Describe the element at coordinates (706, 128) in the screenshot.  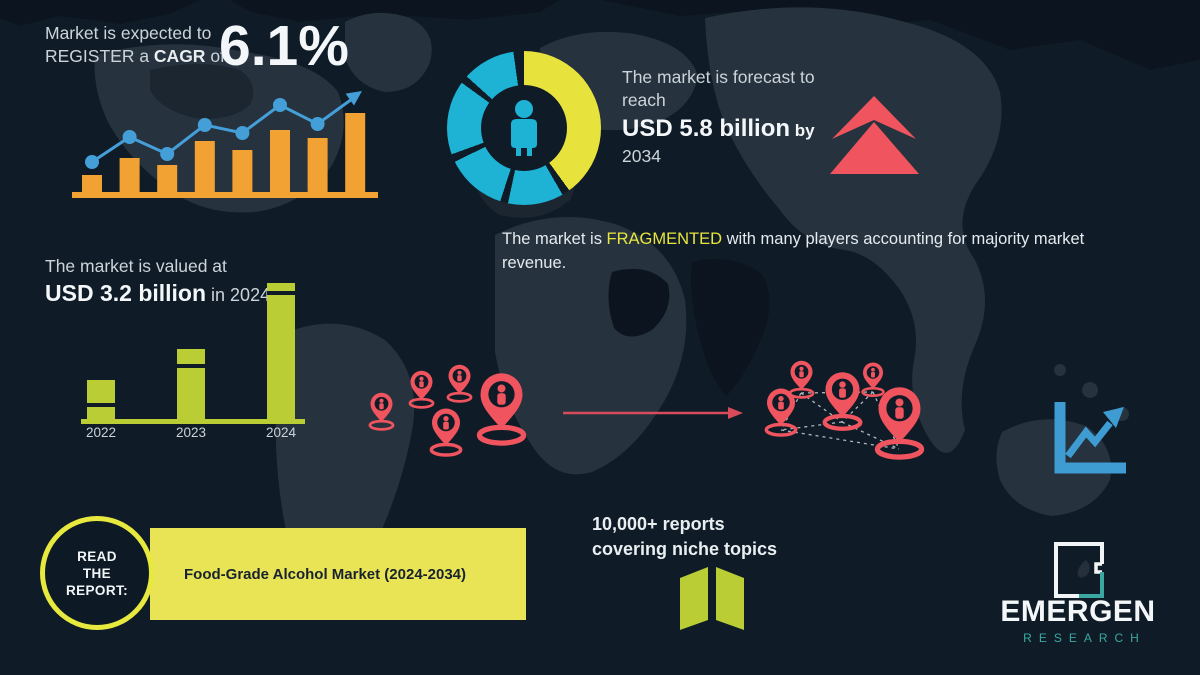
I see `forecast-value: USD 5.8 billion` at that location.